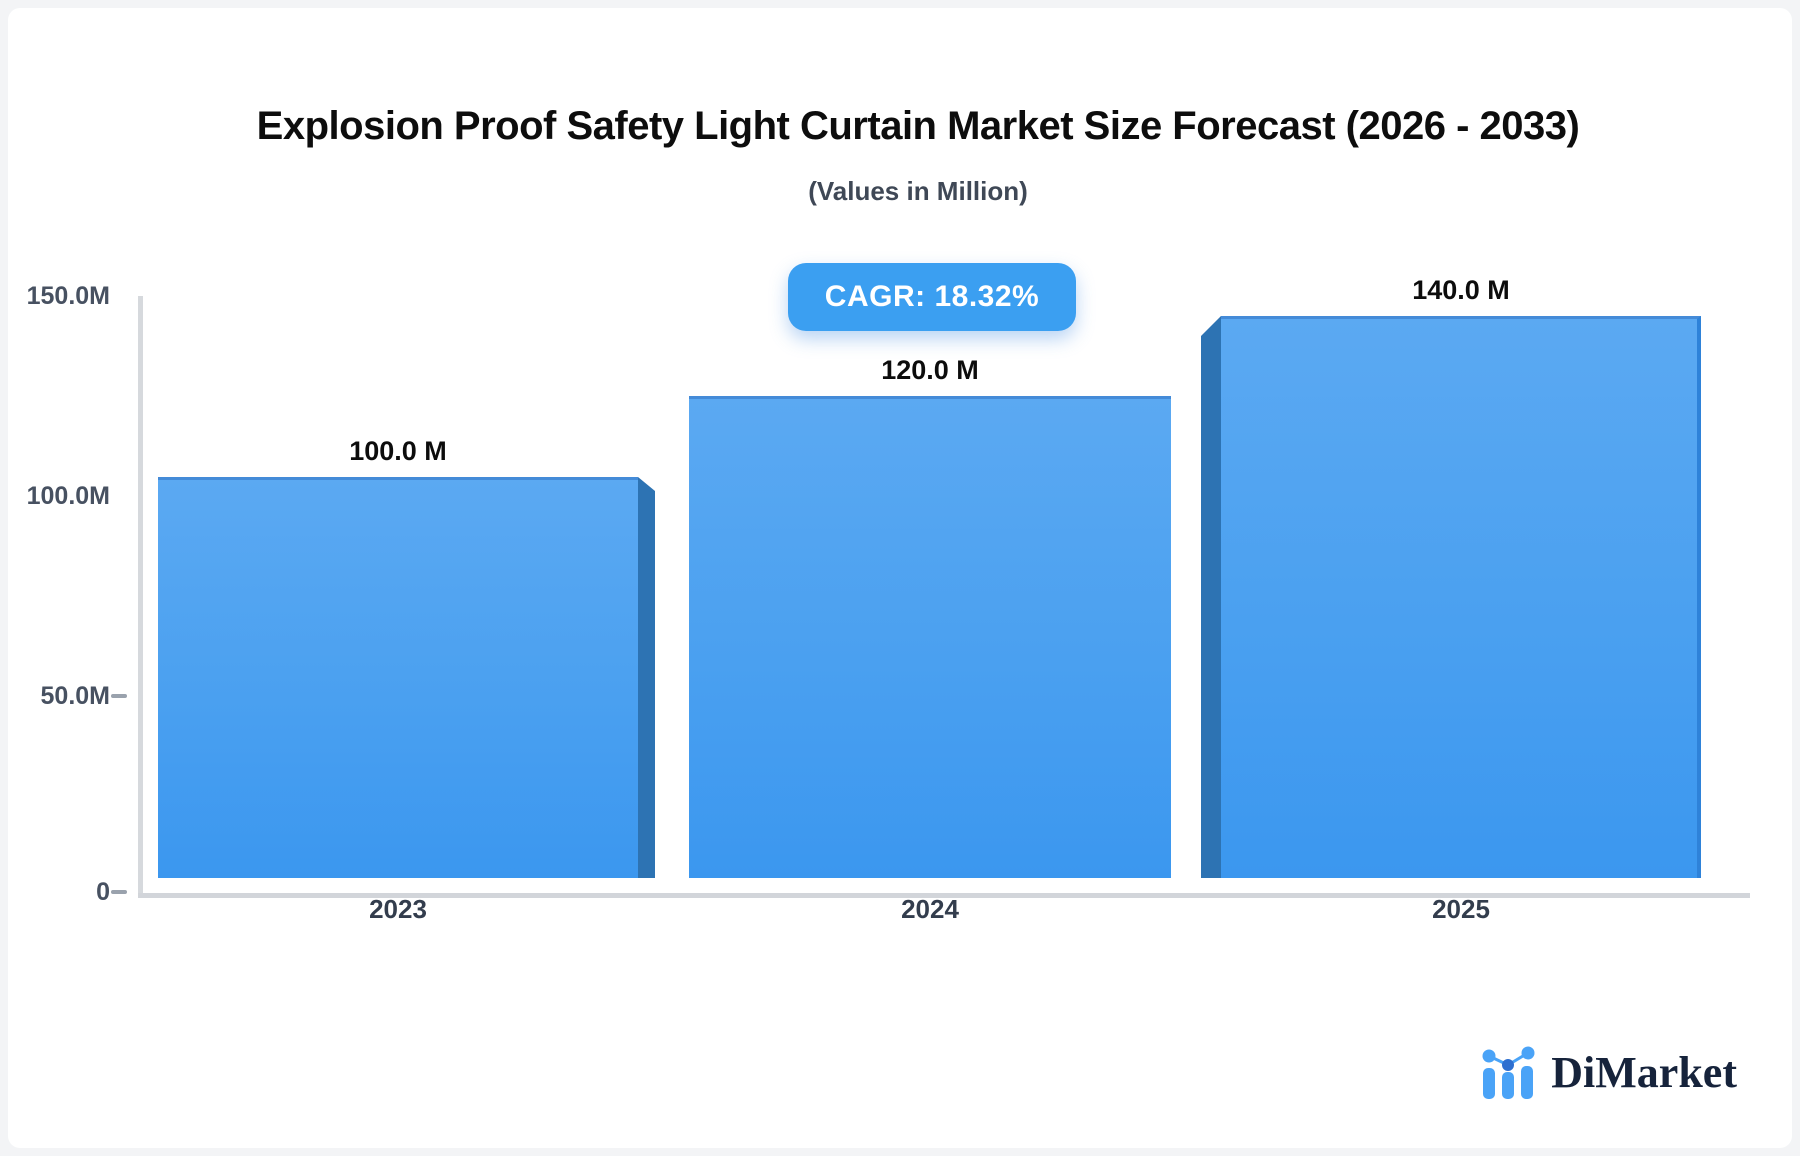 The image size is (1800, 1156). What do you see at coordinates (1508, 1072) in the screenshot?
I see `mini-bar-chart-icon` at bounding box center [1508, 1072].